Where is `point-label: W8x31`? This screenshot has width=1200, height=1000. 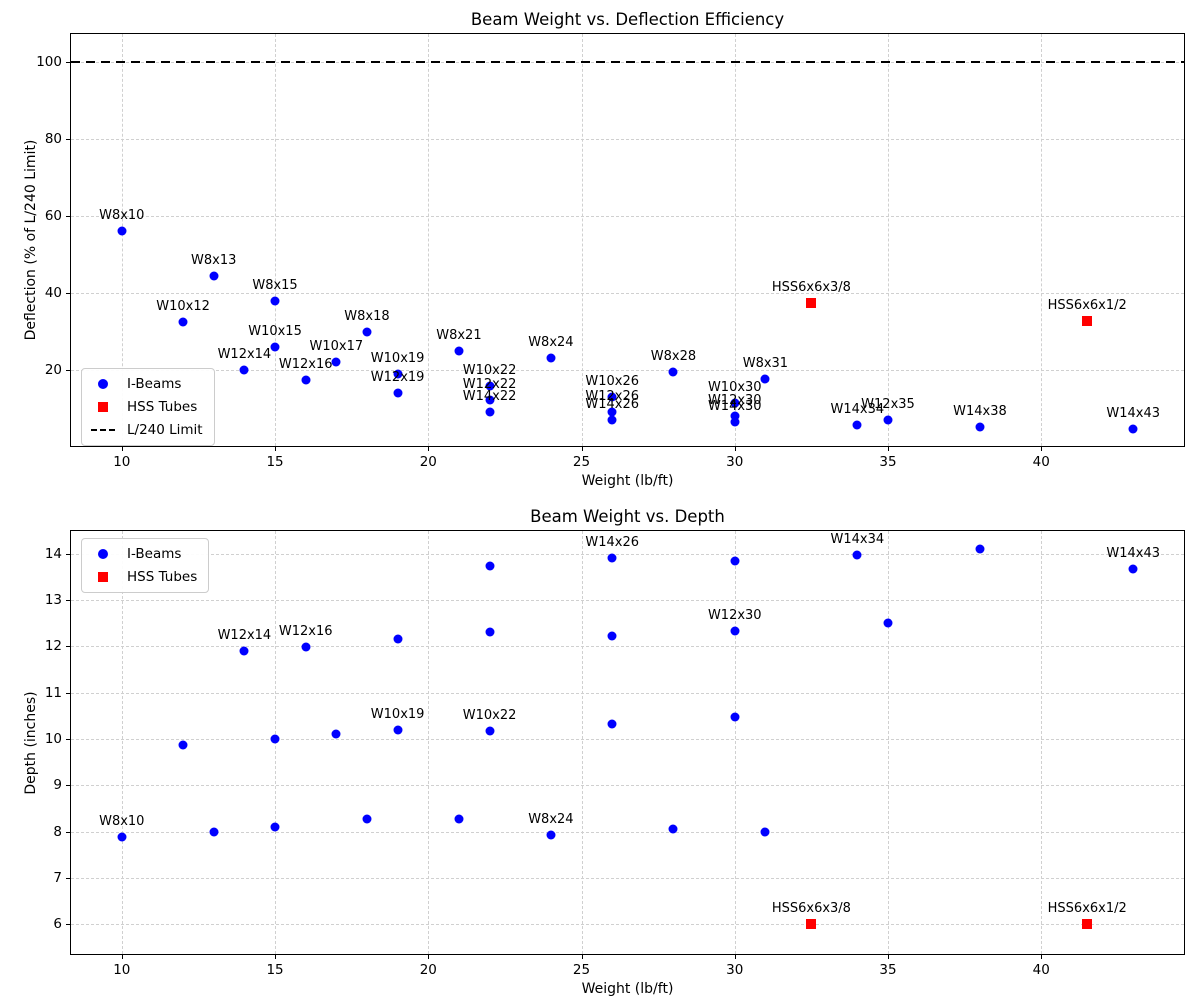
point-label: W8x31 is located at coordinates (765, 363).